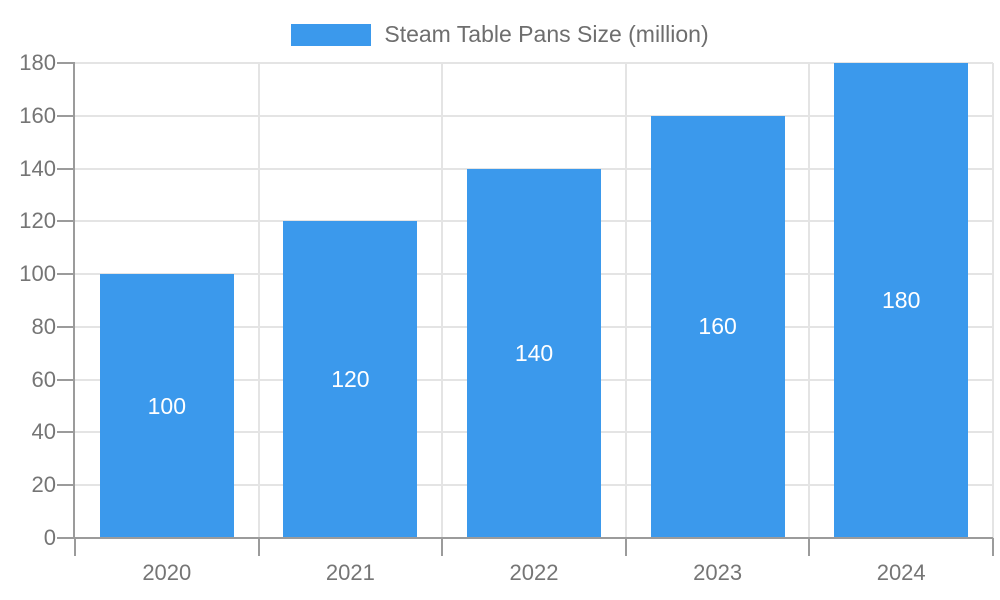 The image size is (1000, 600). What do you see at coordinates (37, 62) in the screenshot?
I see `y-axis-label: 180` at bounding box center [37, 62].